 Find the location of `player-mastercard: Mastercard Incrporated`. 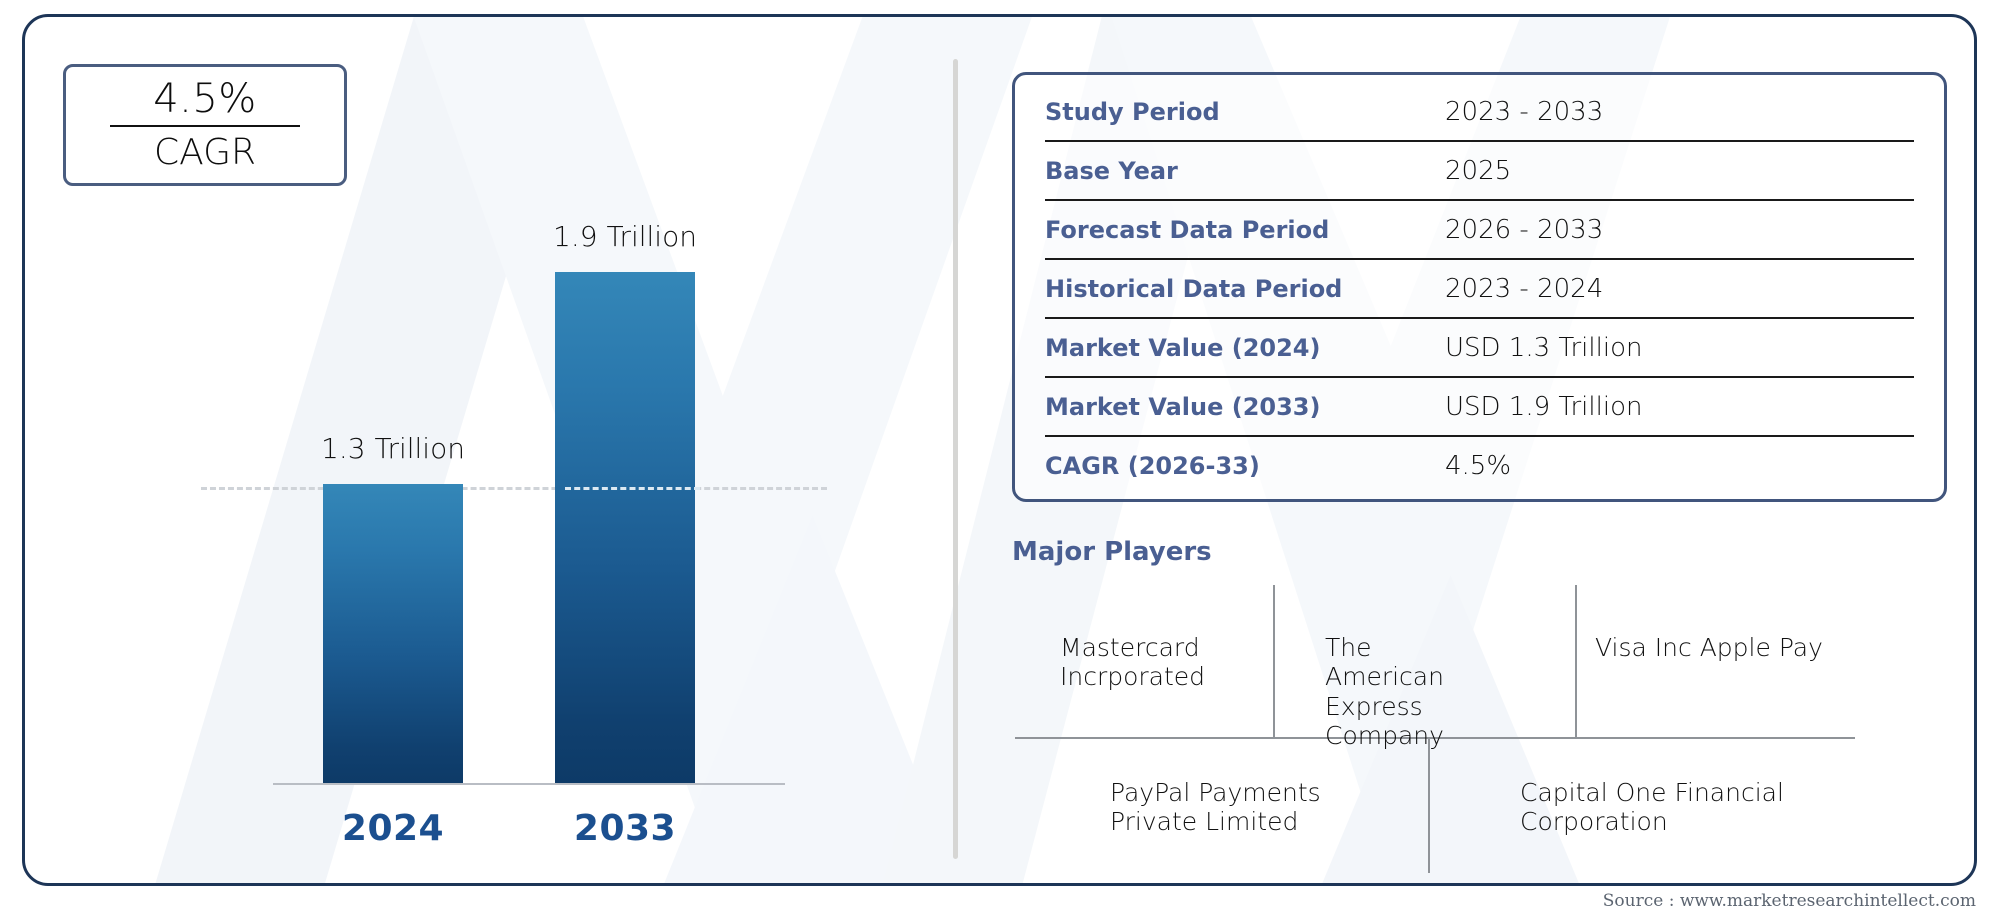

player-mastercard: Mastercard Incrporated is located at coordinates (1133, 662).